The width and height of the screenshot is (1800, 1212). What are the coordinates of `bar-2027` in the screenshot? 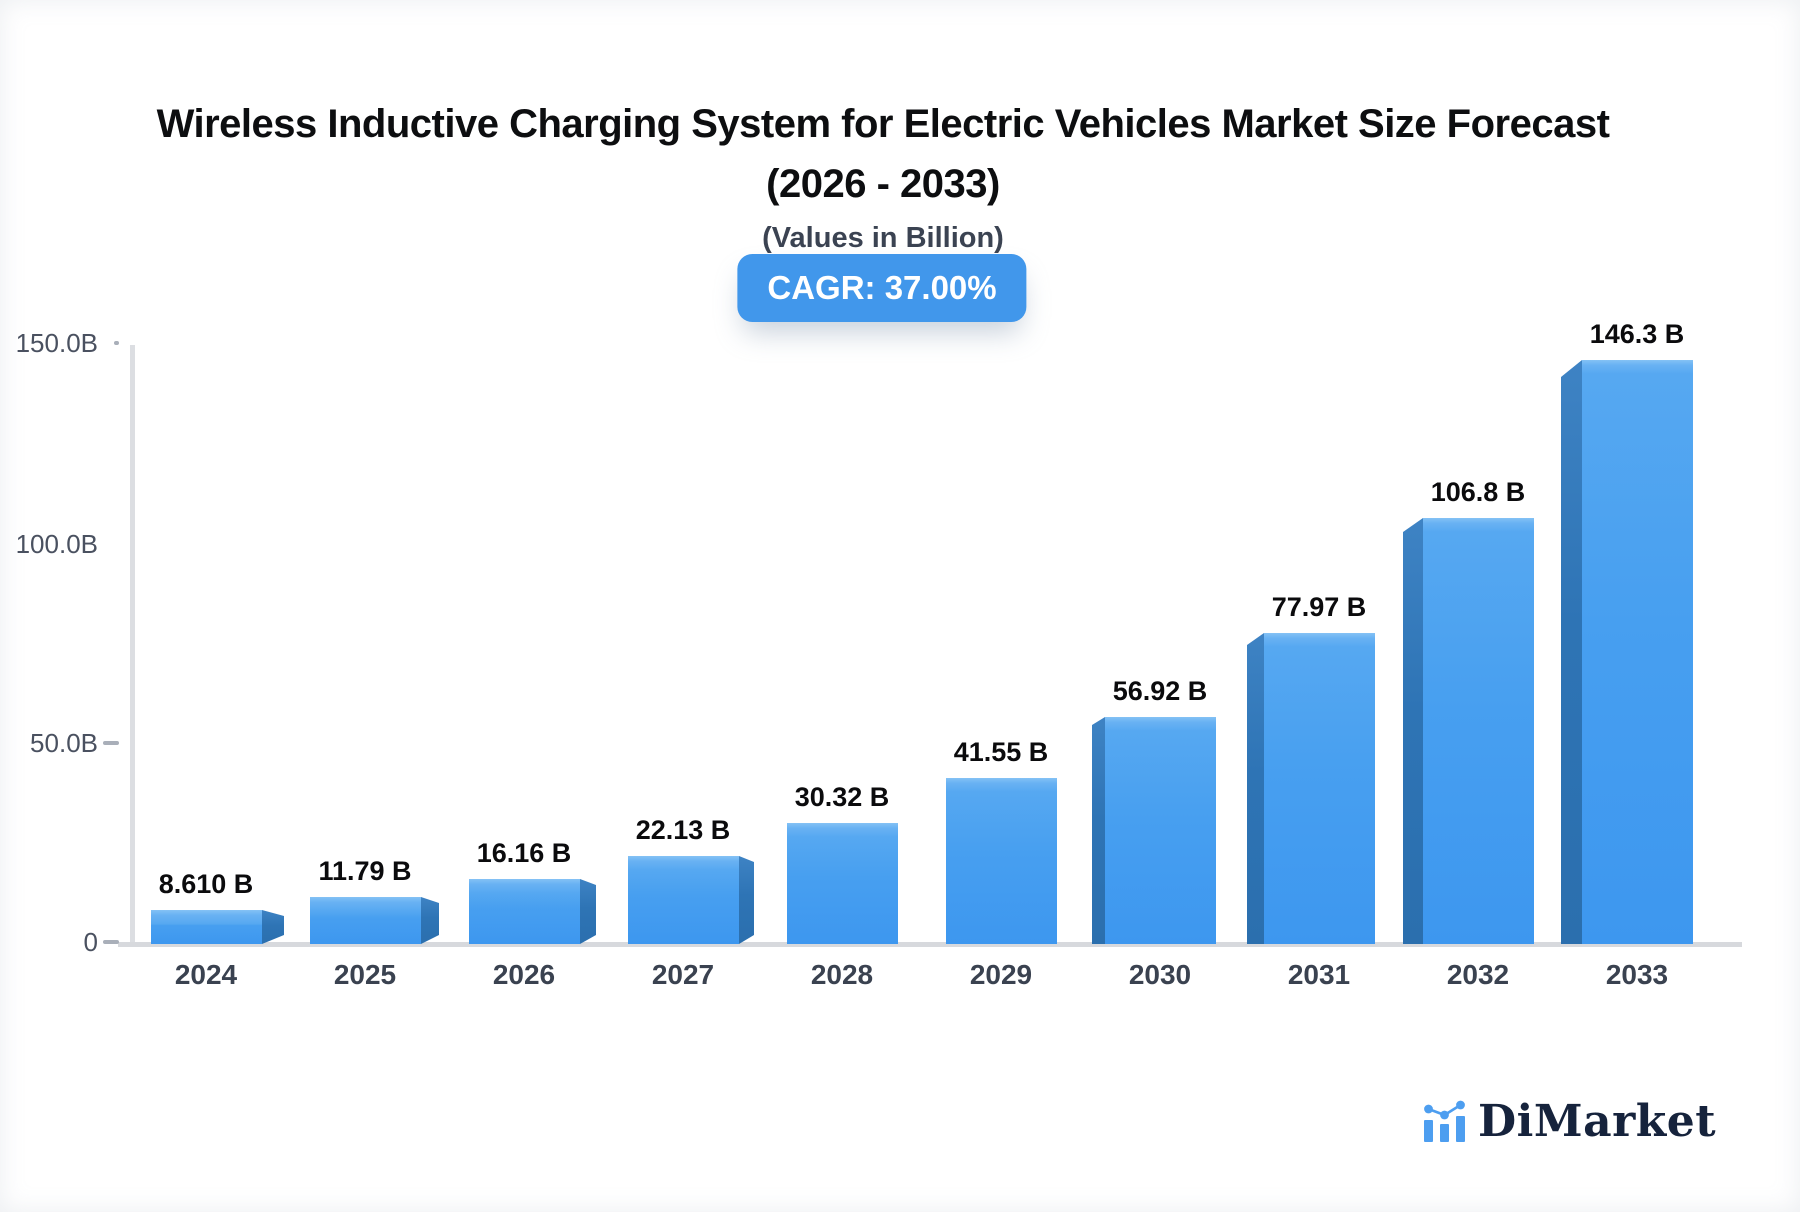 It's located at (683, 900).